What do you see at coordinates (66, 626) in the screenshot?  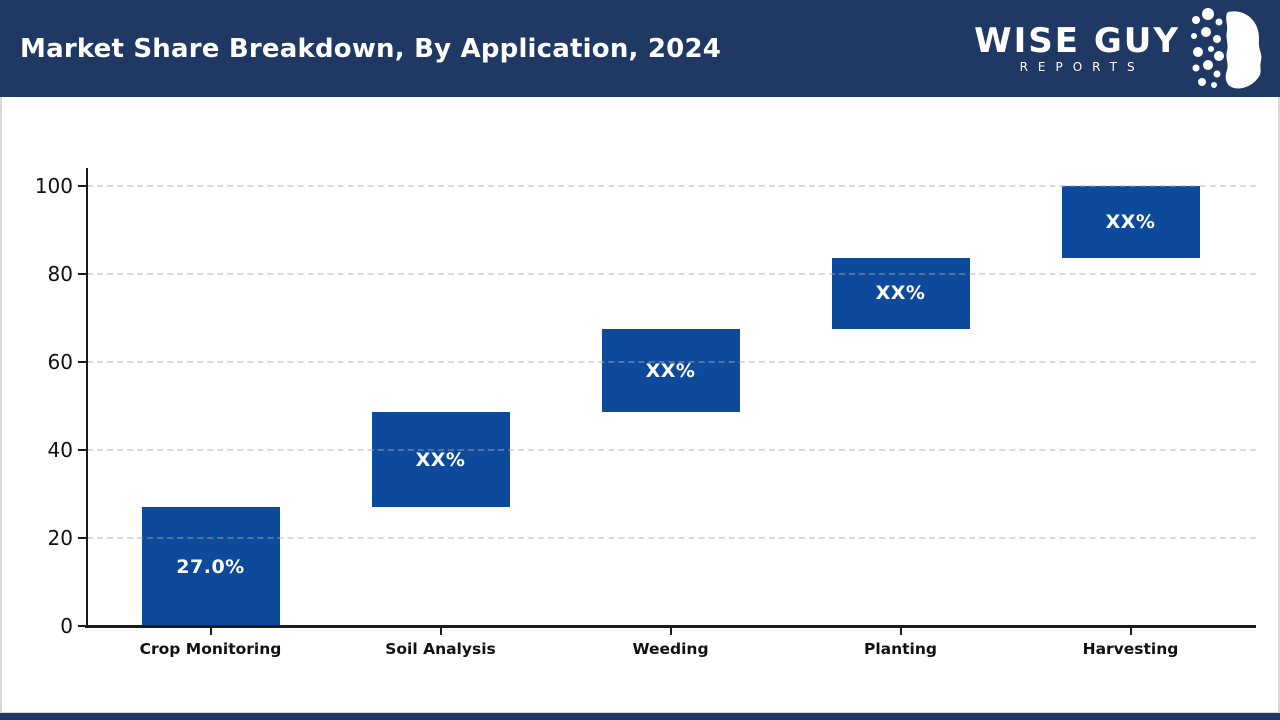 I see `y-tick-label-0: 0` at bounding box center [66, 626].